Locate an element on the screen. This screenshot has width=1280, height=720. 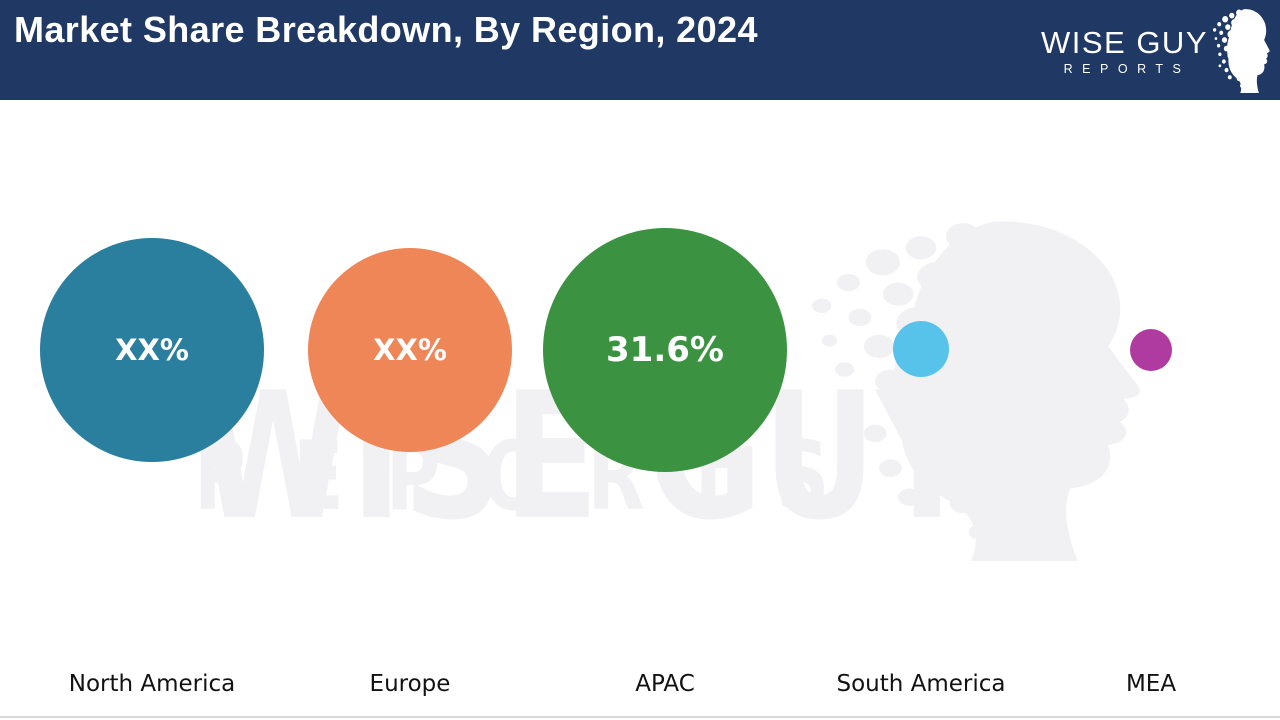
logo-subtext: REPORTS is located at coordinates (1127, 68).